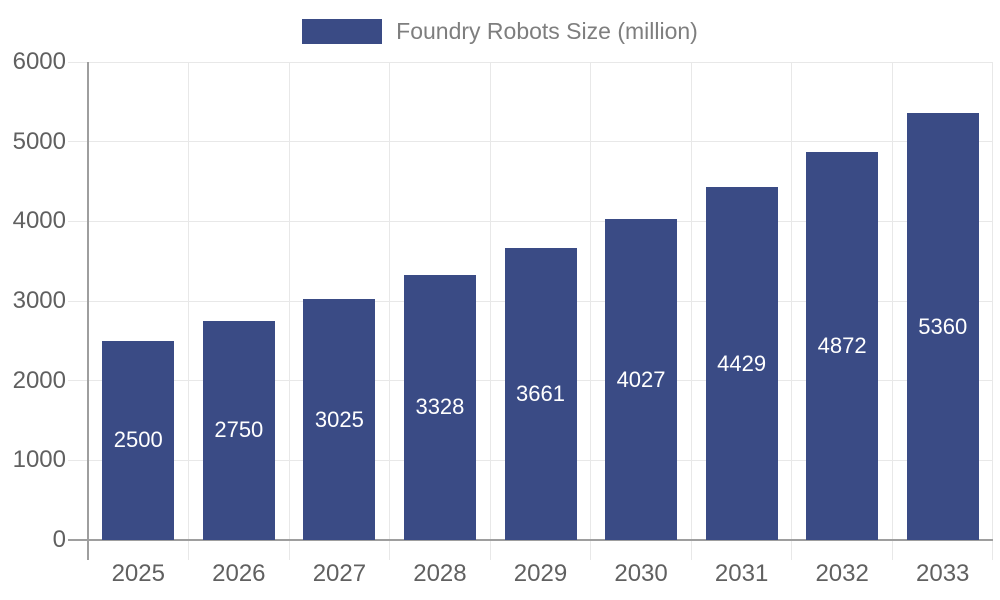 This screenshot has width=1000, height=600. I want to click on x-axis-line, so click(530, 540).